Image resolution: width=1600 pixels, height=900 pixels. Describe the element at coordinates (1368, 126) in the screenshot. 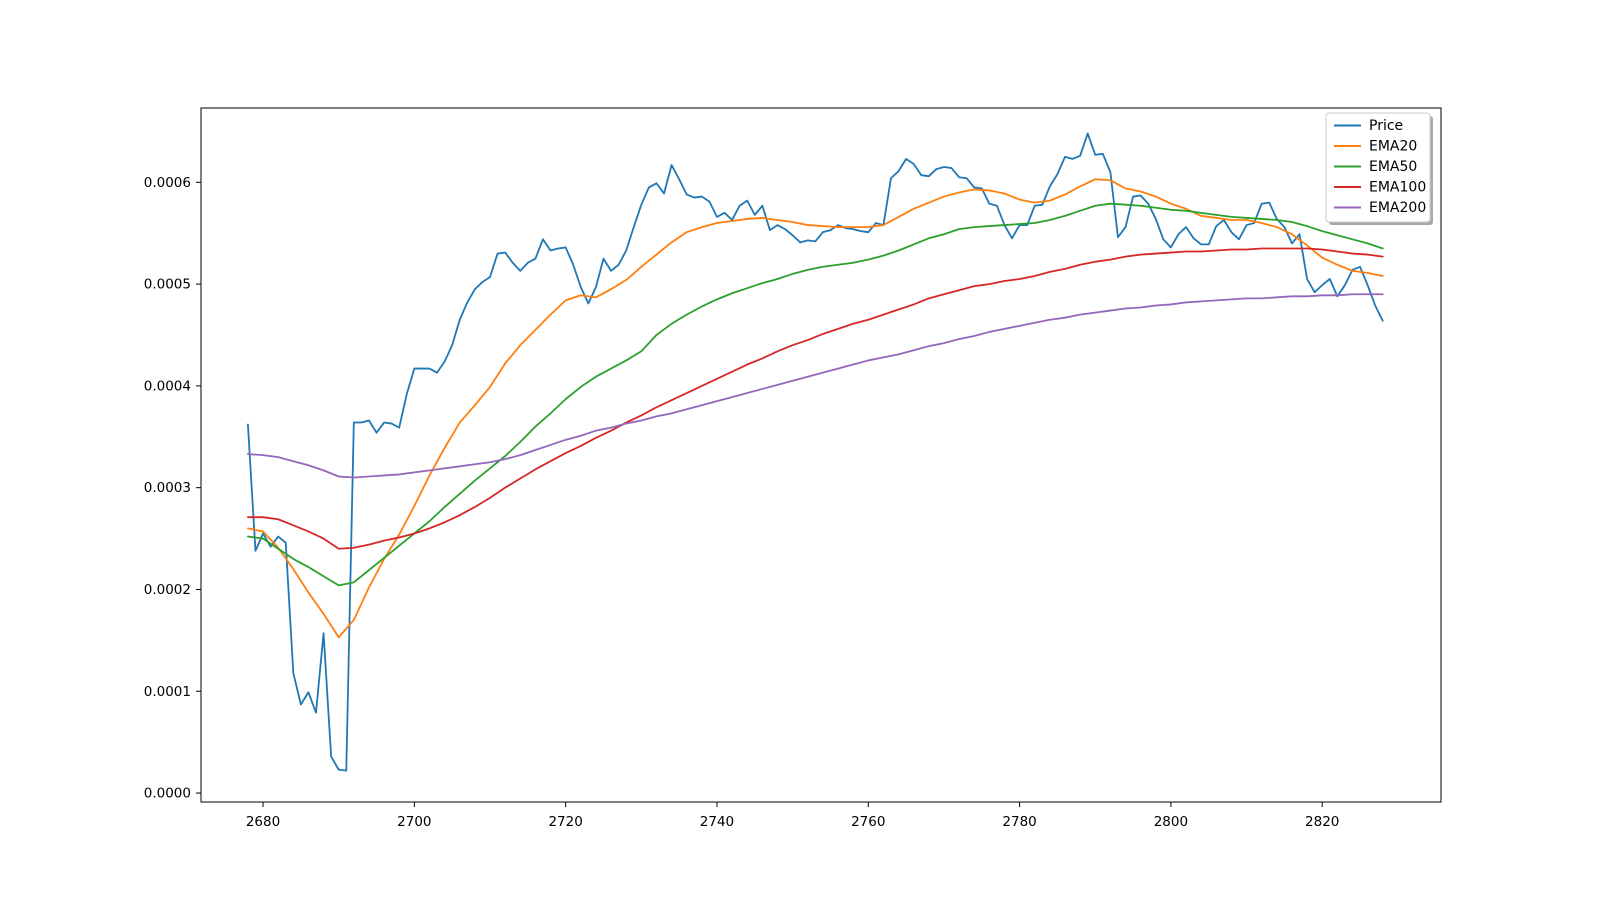

I see `legend-item: Price` at that location.